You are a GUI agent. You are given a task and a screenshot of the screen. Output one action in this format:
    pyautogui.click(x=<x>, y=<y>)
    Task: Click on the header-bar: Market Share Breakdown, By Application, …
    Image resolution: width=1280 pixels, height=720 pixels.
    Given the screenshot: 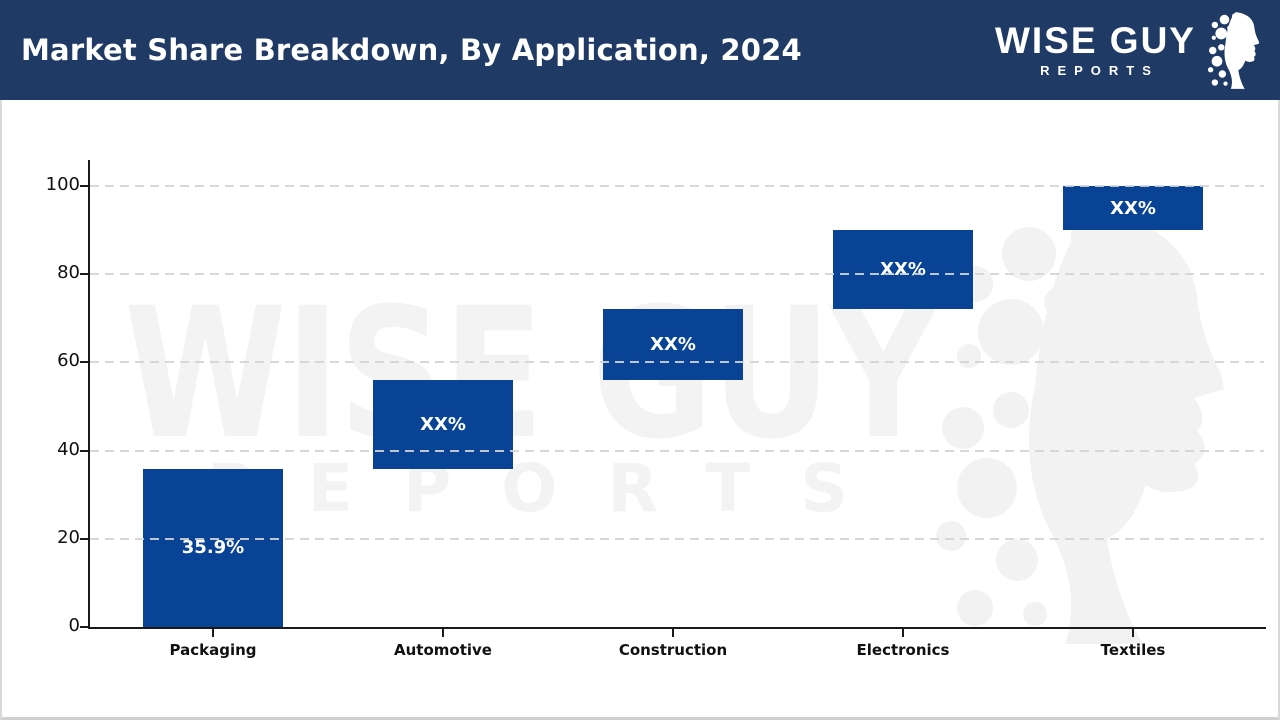 What is the action you would take?
    pyautogui.click(x=640, y=50)
    